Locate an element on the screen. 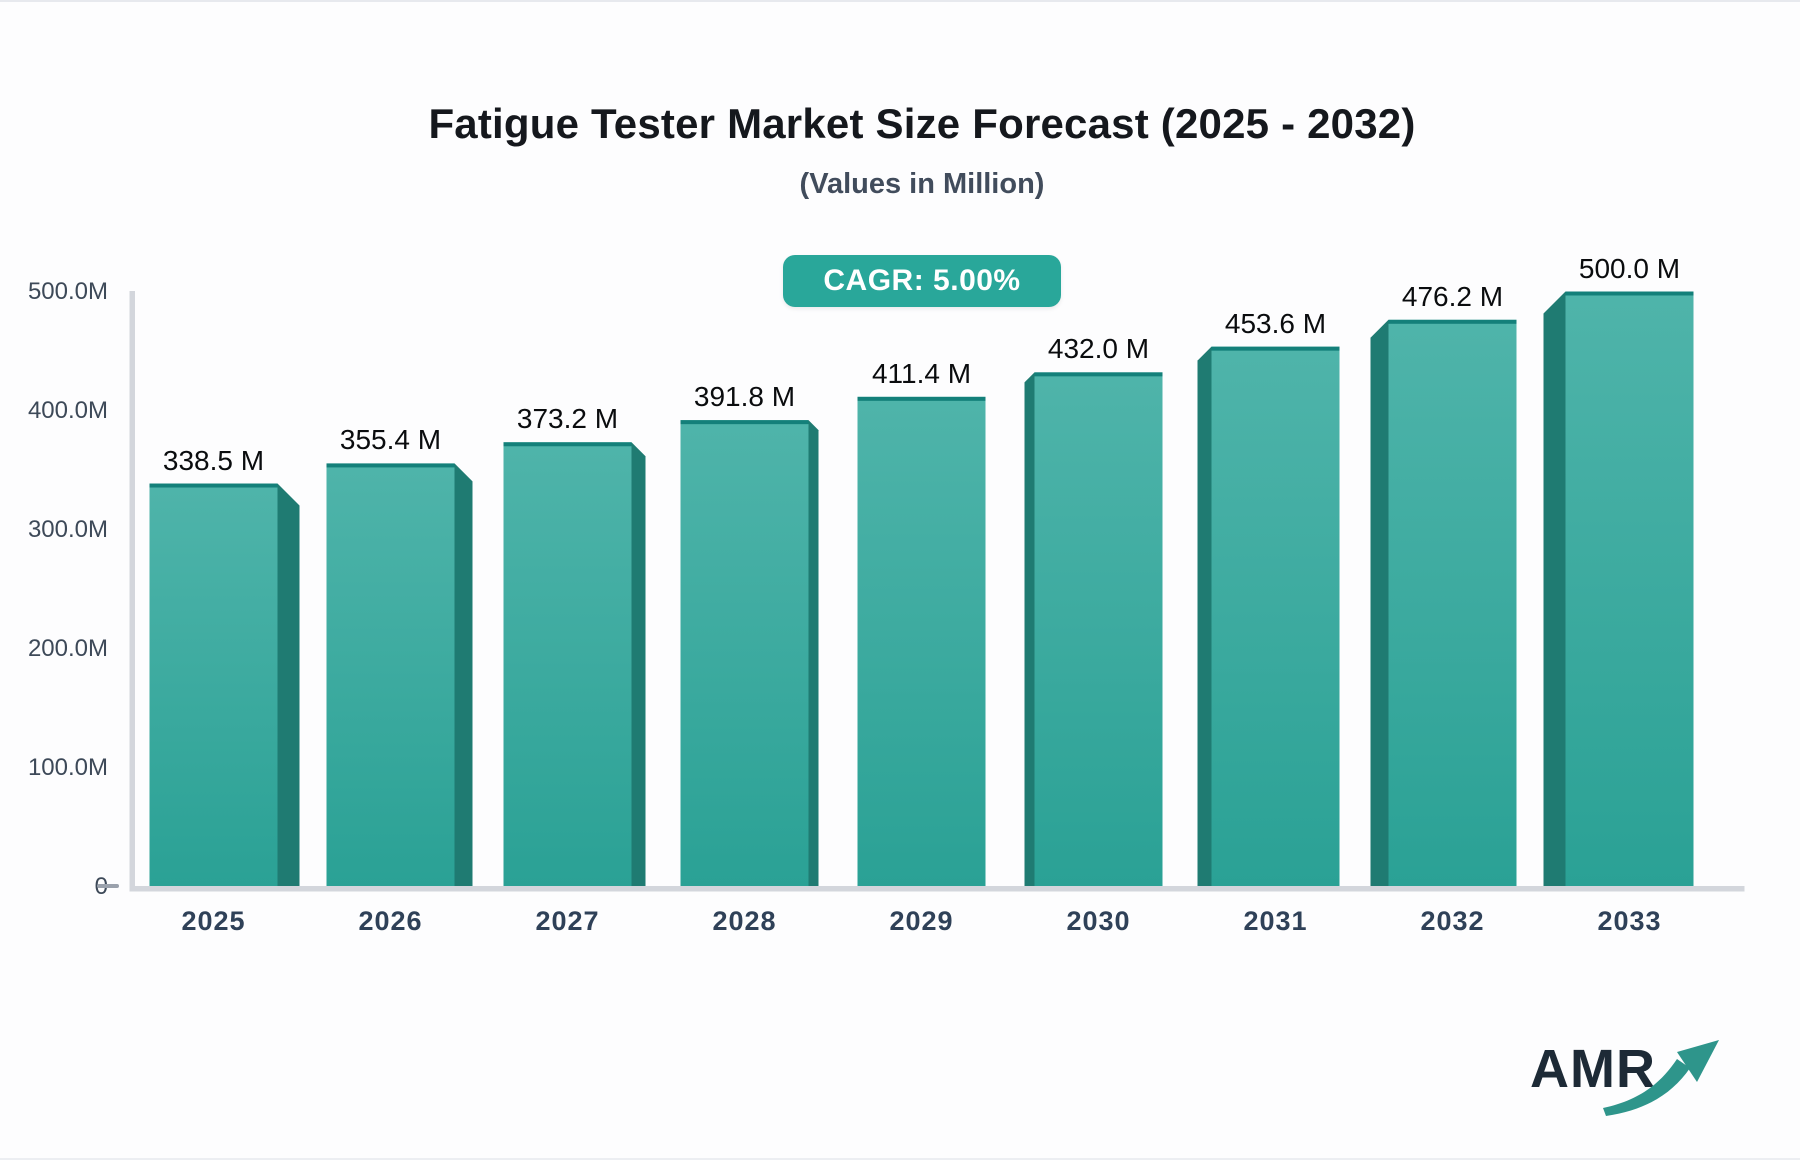 Image resolution: width=1800 pixels, height=1160 pixels. bar-2028 is located at coordinates (749, 654).